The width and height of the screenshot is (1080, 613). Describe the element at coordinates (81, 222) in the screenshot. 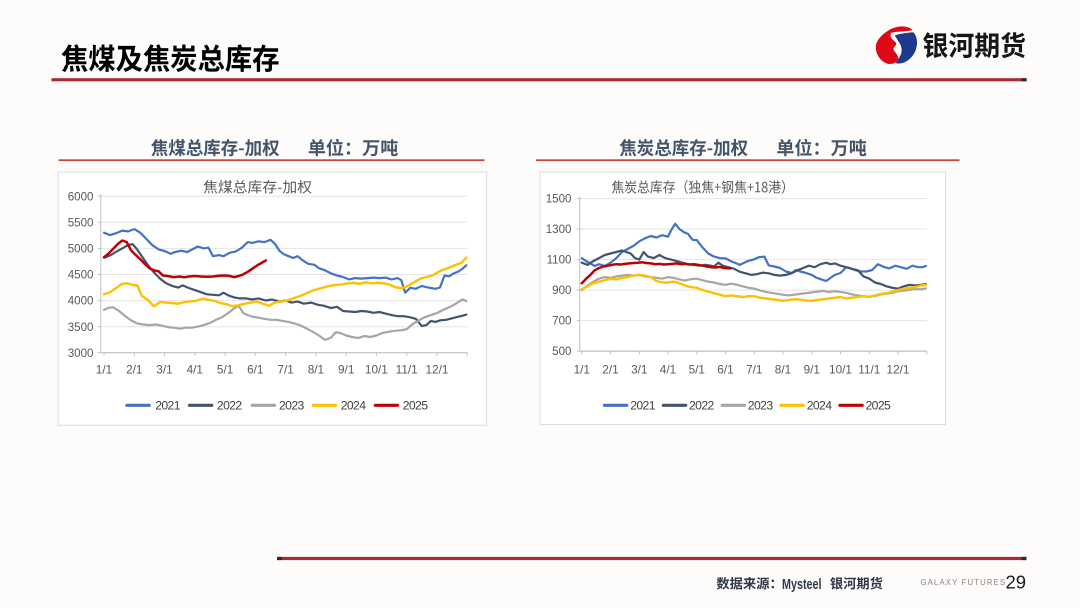

I see `svg-text: 5500` at that location.